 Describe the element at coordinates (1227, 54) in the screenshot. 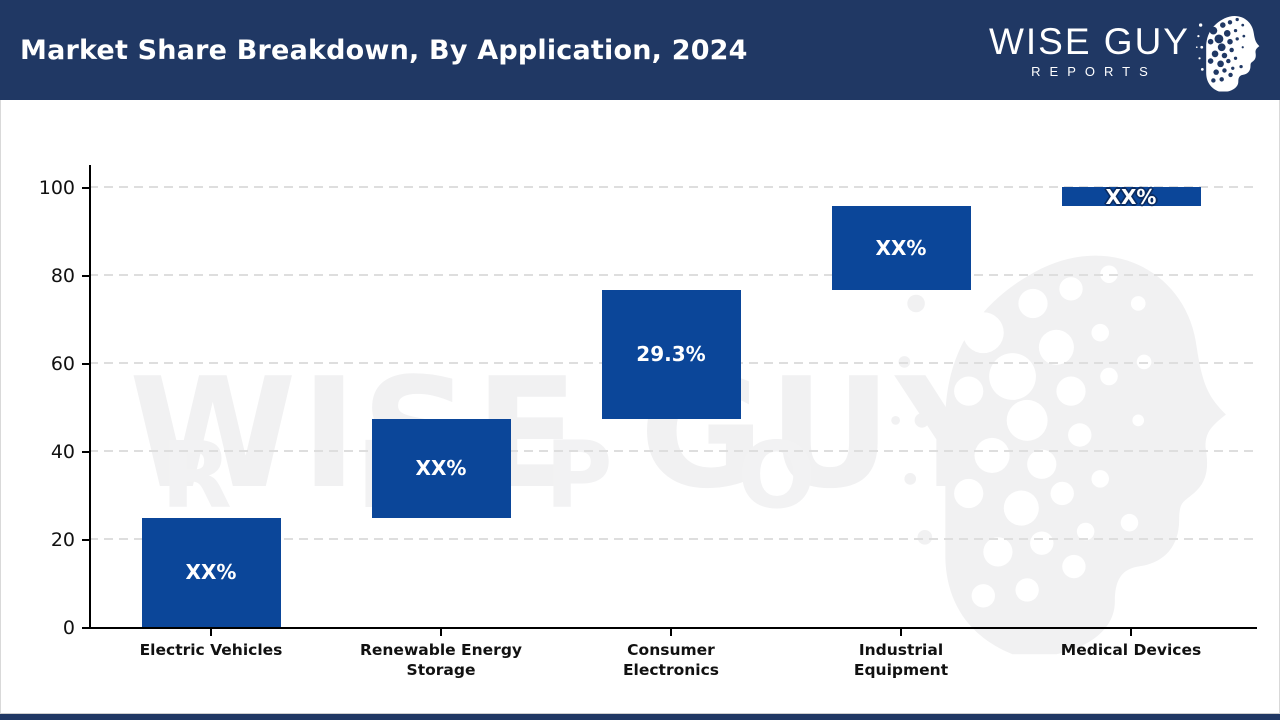

I see `logo-head-icon` at that location.